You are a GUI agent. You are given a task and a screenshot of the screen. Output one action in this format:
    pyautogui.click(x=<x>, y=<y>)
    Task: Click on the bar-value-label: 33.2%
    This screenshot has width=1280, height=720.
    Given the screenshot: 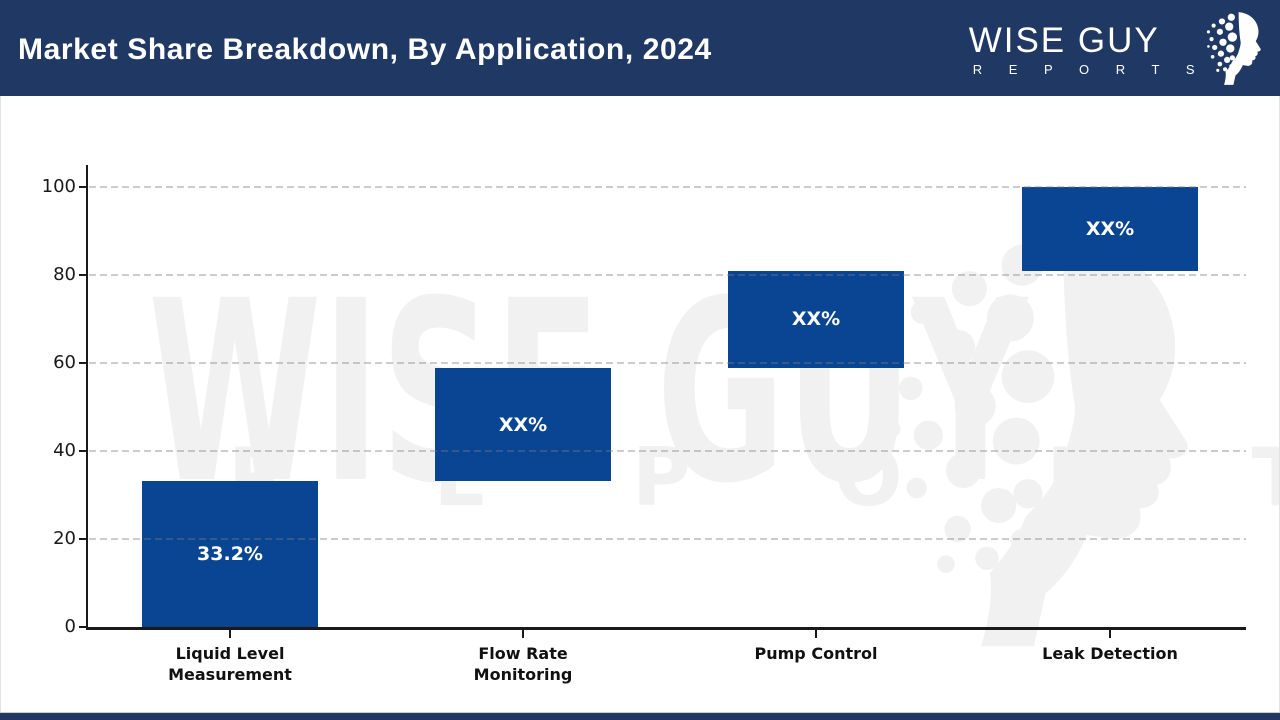 What is the action you would take?
    pyautogui.click(x=230, y=553)
    